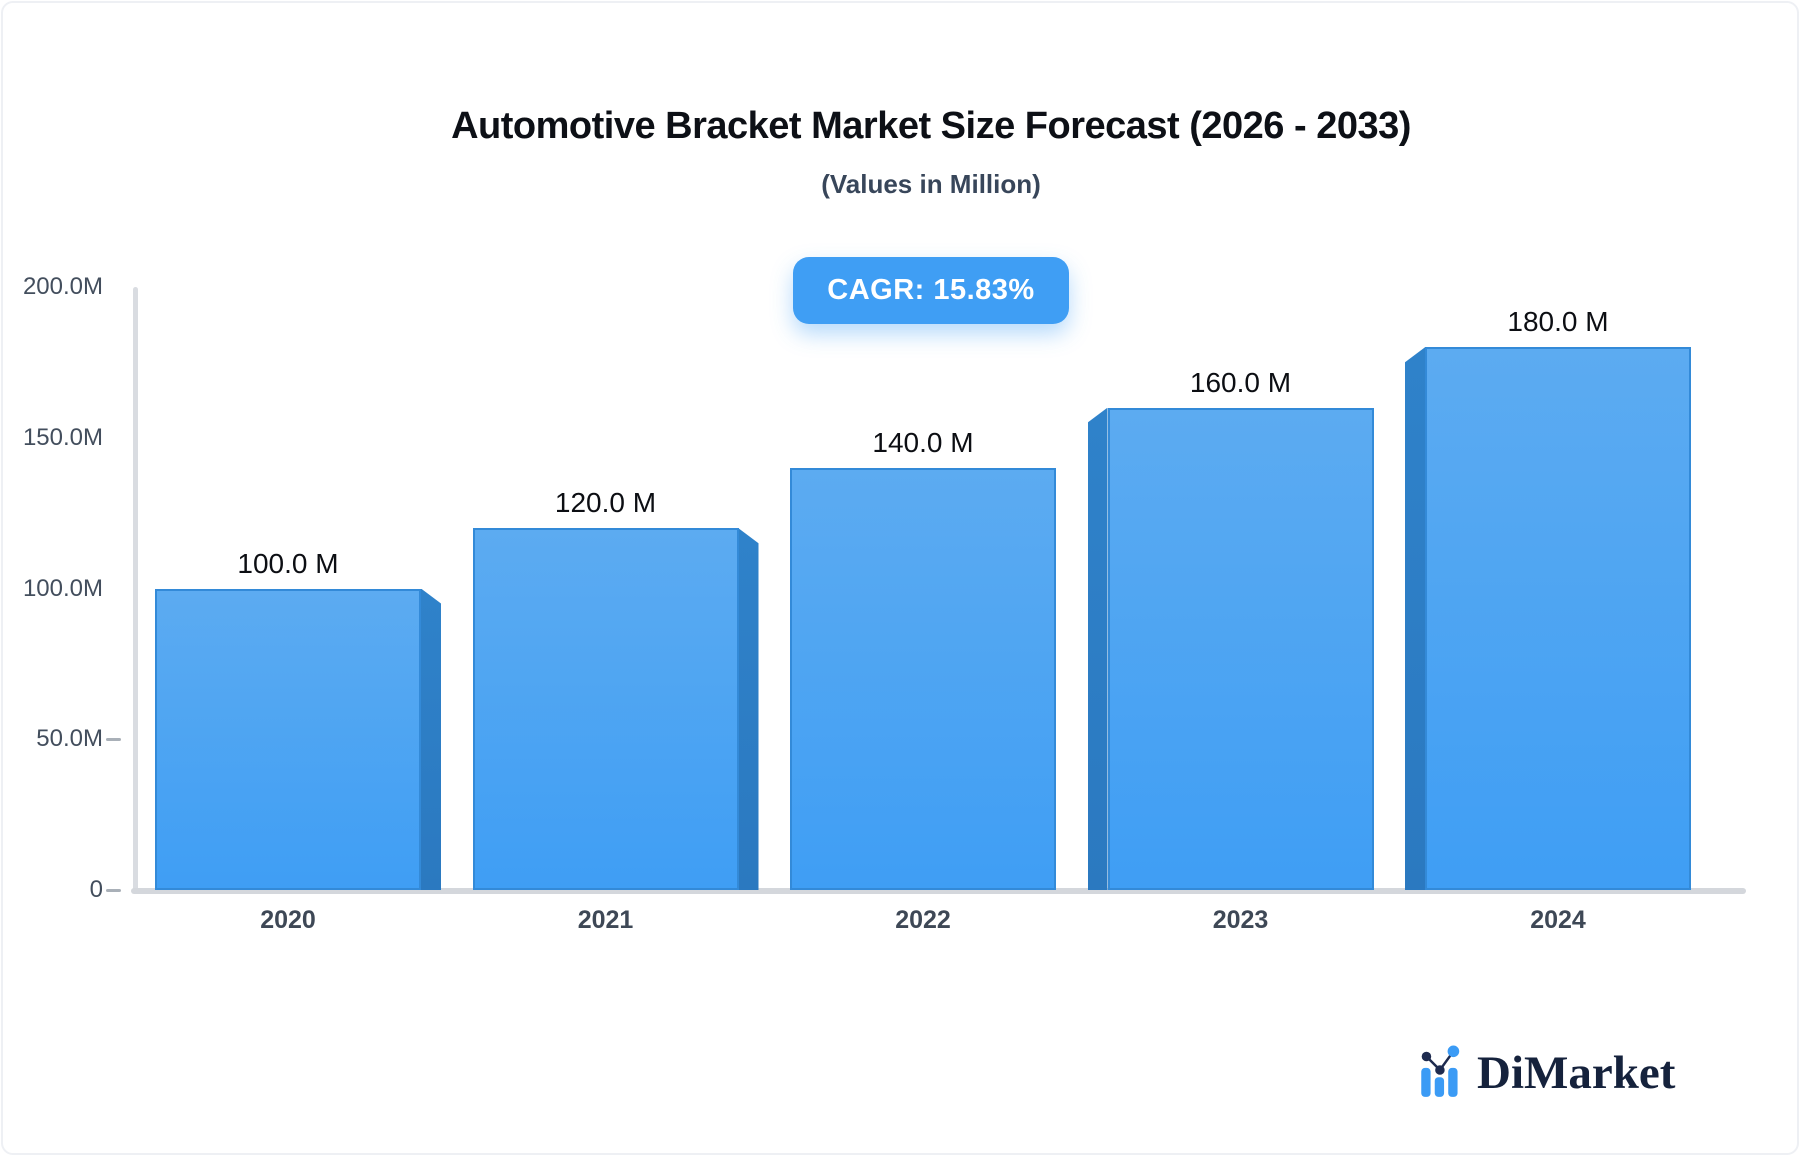  I want to click on bar-value-label: 180.0 M, so click(1558, 322).